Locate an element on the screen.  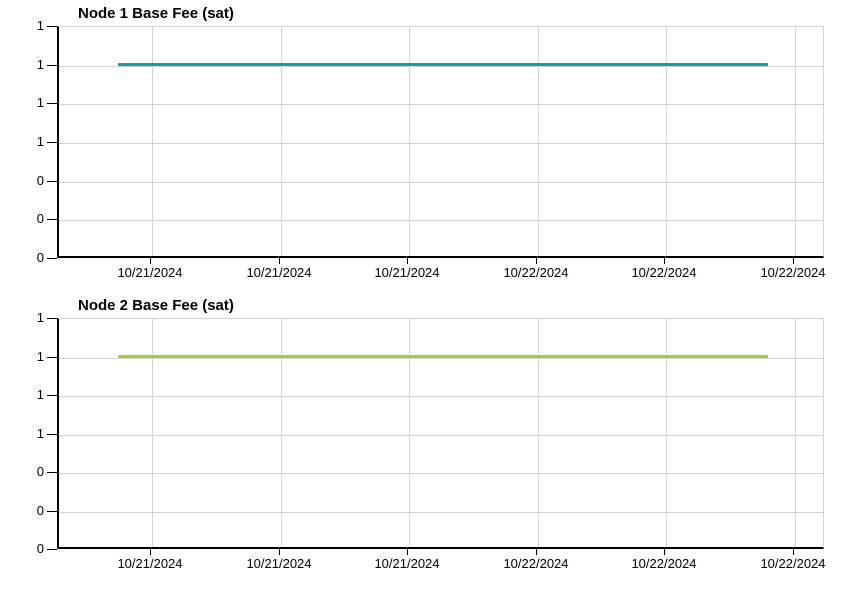
chart-title: Node 1 Base Fee (sat) is located at coordinates (156, 13).